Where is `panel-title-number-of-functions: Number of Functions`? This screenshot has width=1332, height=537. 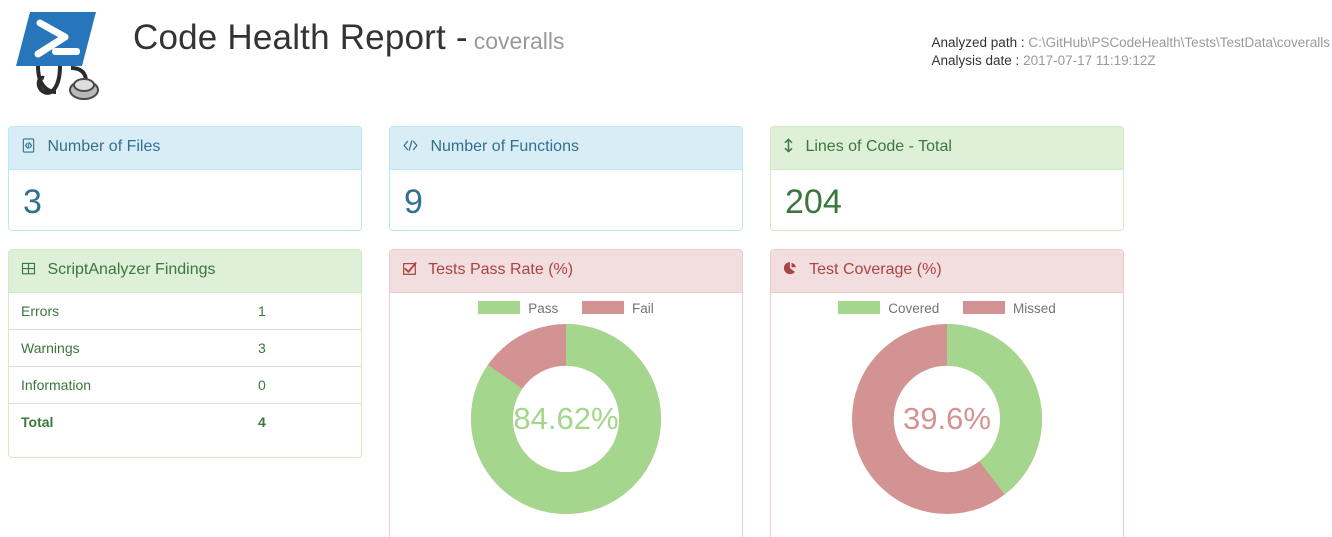
panel-title-number-of-functions: Number of Functions is located at coordinates (504, 146).